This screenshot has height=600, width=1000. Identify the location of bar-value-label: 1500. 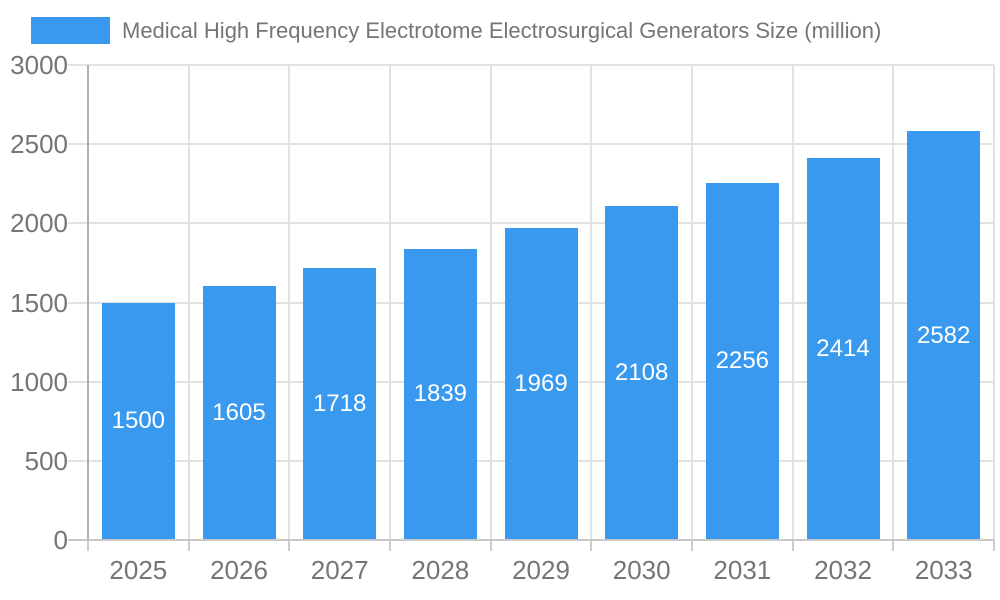
(138, 421).